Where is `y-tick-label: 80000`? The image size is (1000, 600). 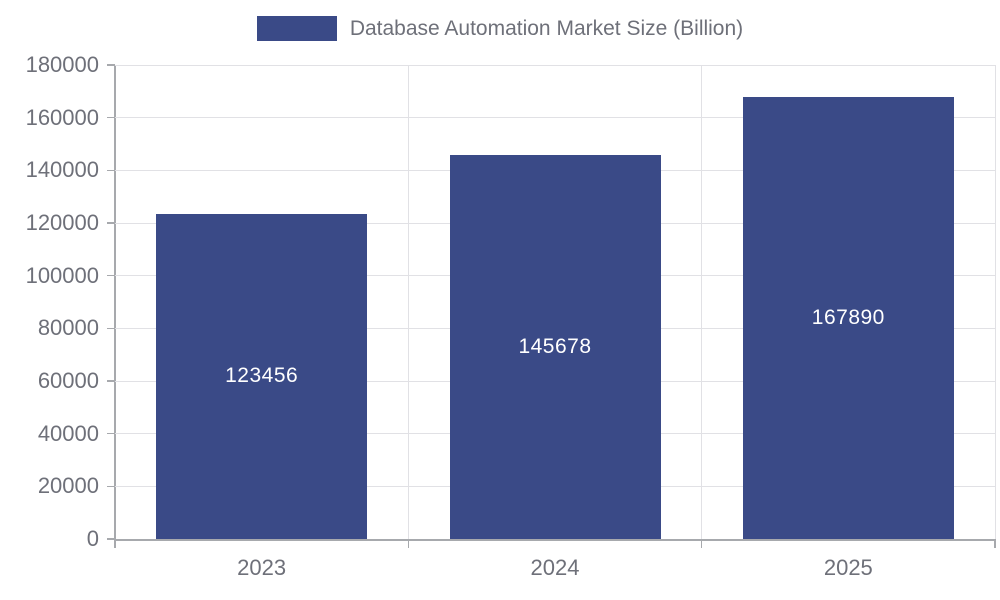 y-tick-label: 80000 is located at coordinates (68, 328).